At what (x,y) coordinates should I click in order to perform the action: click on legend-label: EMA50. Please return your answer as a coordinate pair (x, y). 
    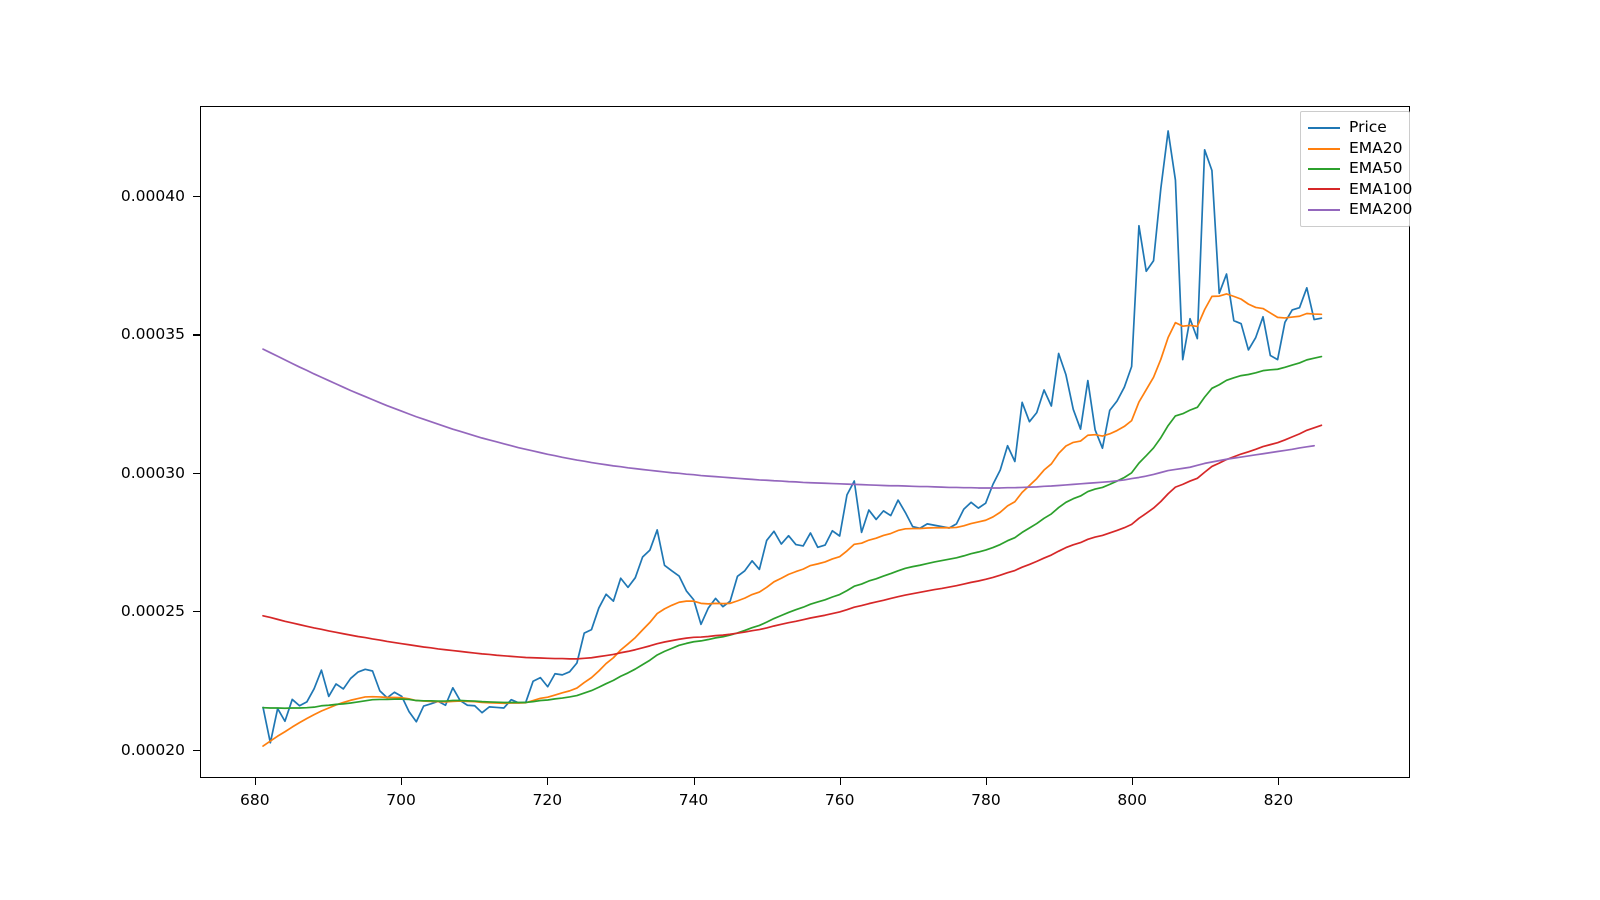
    Looking at the image, I should click on (1376, 168).